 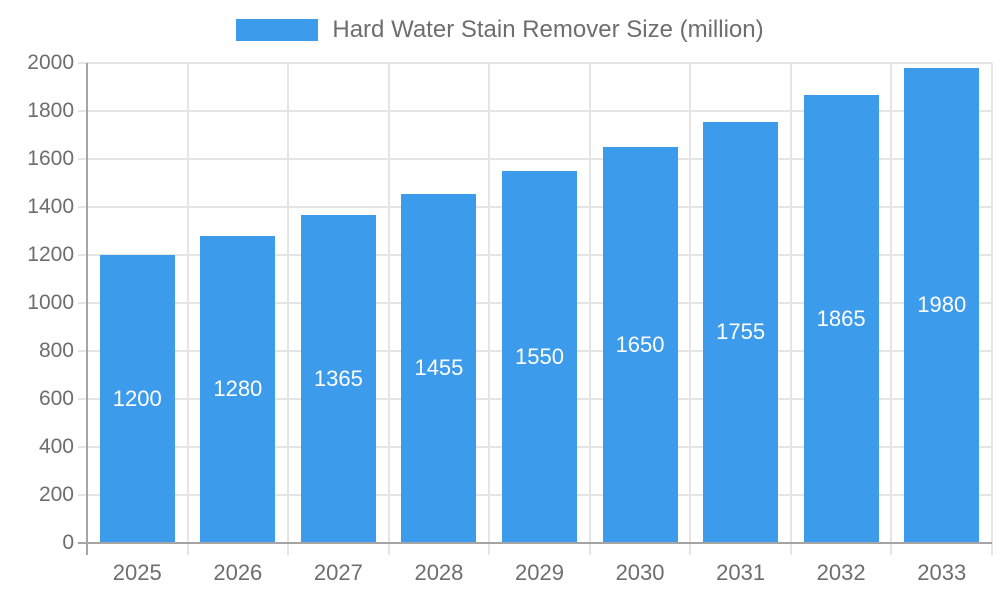 I want to click on y-axis-tick-label: 600, so click(x=56, y=398).